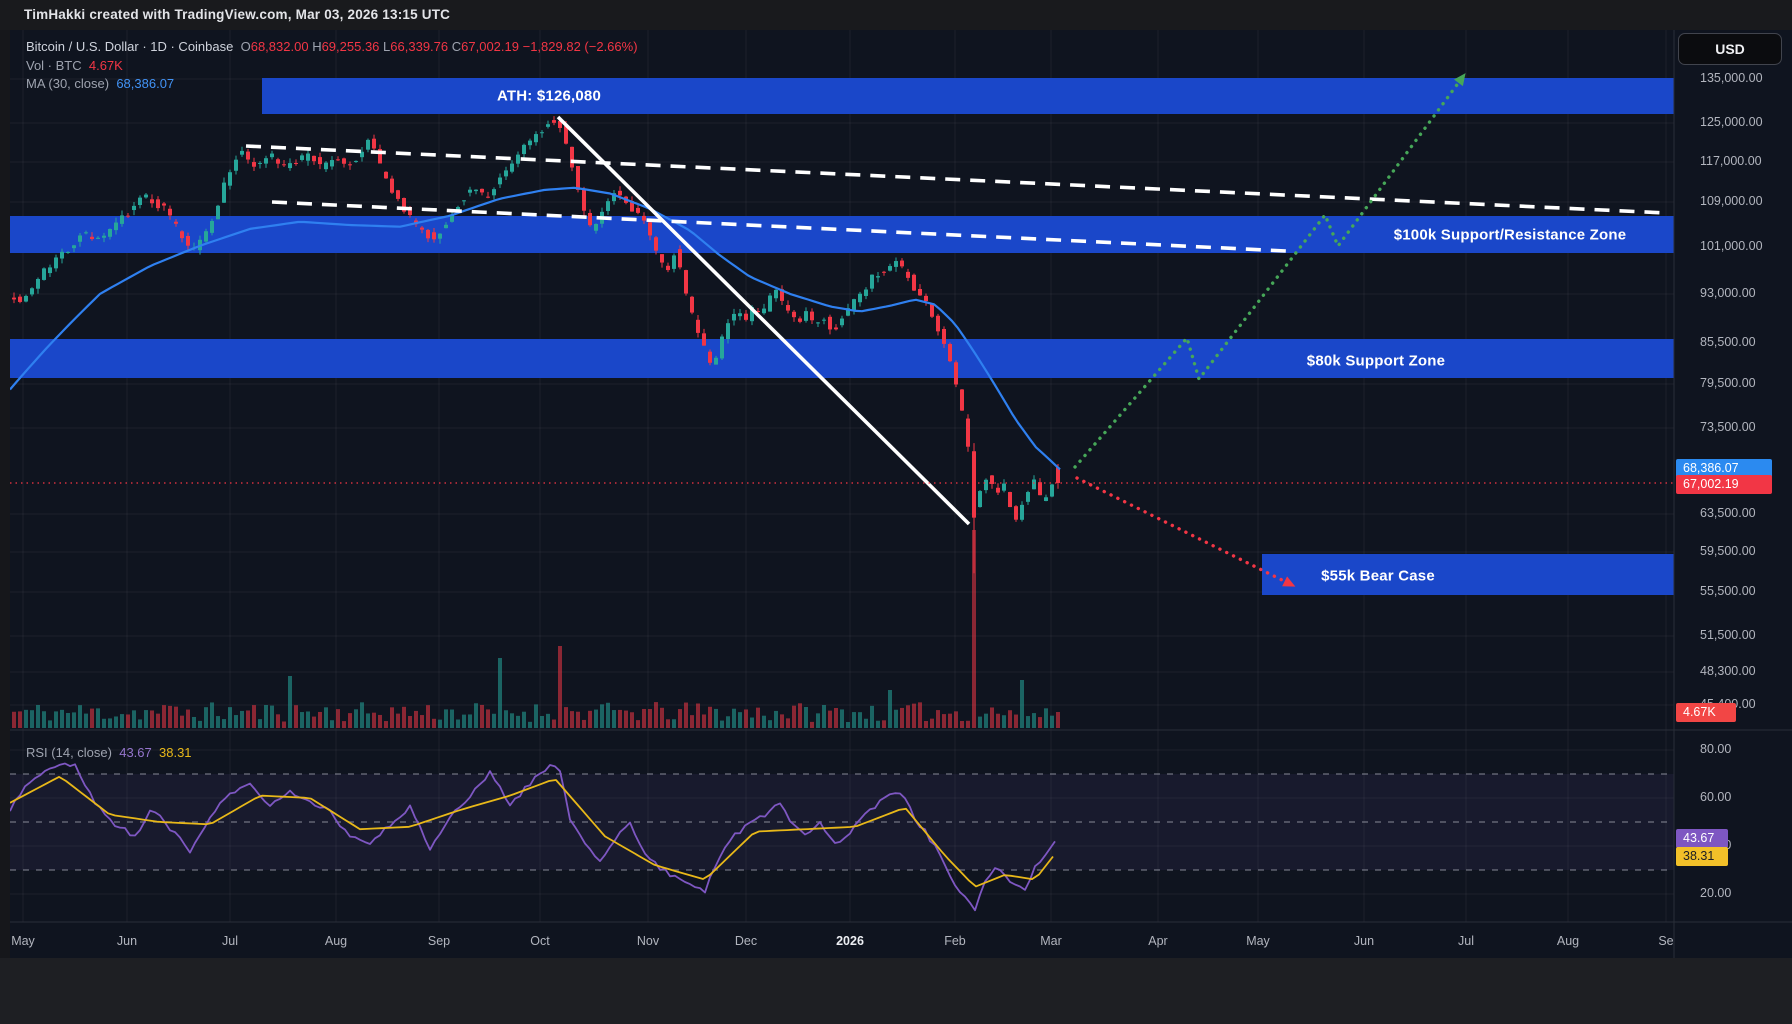 This screenshot has height=1024, width=1792. What do you see at coordinates (1378, 576) in the screenshot?
I see `zone-55k-label: $55k Bear Case` at bounding box center [1378, 576].